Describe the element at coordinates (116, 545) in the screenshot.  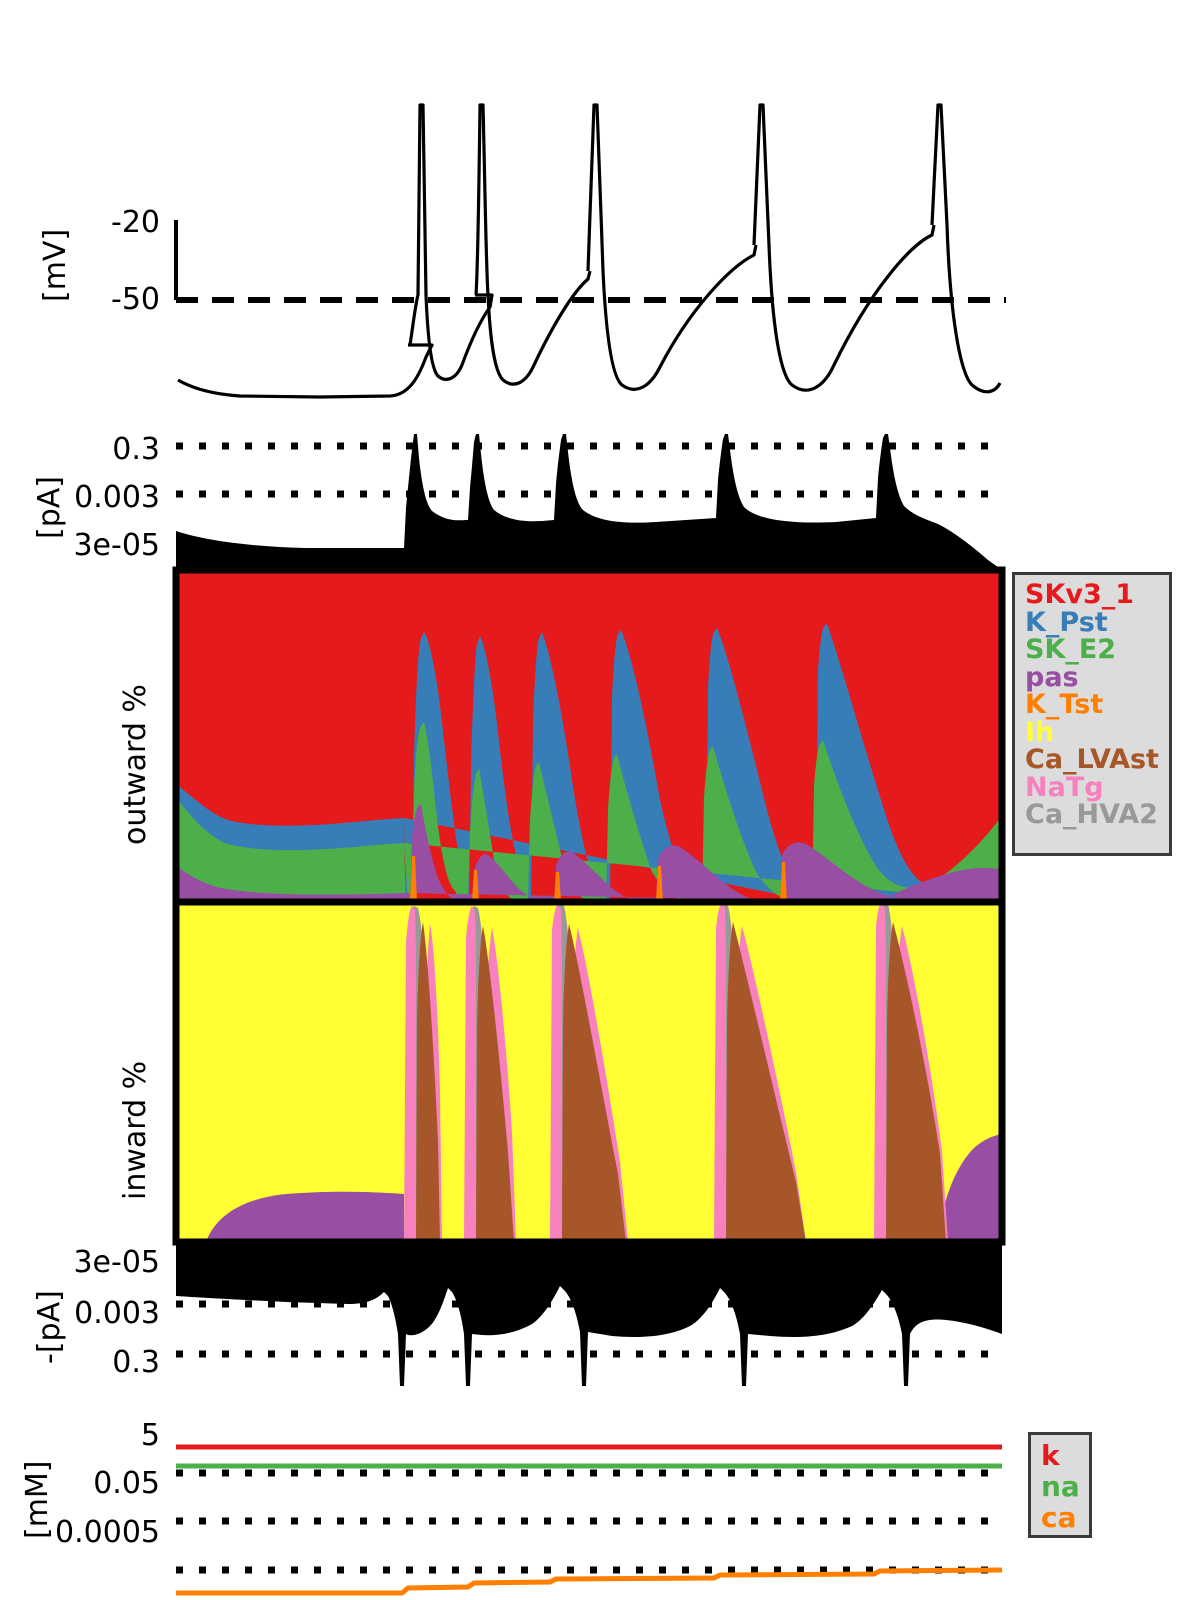
I see `outward-current-ytick-2: 3e-05` at that location.